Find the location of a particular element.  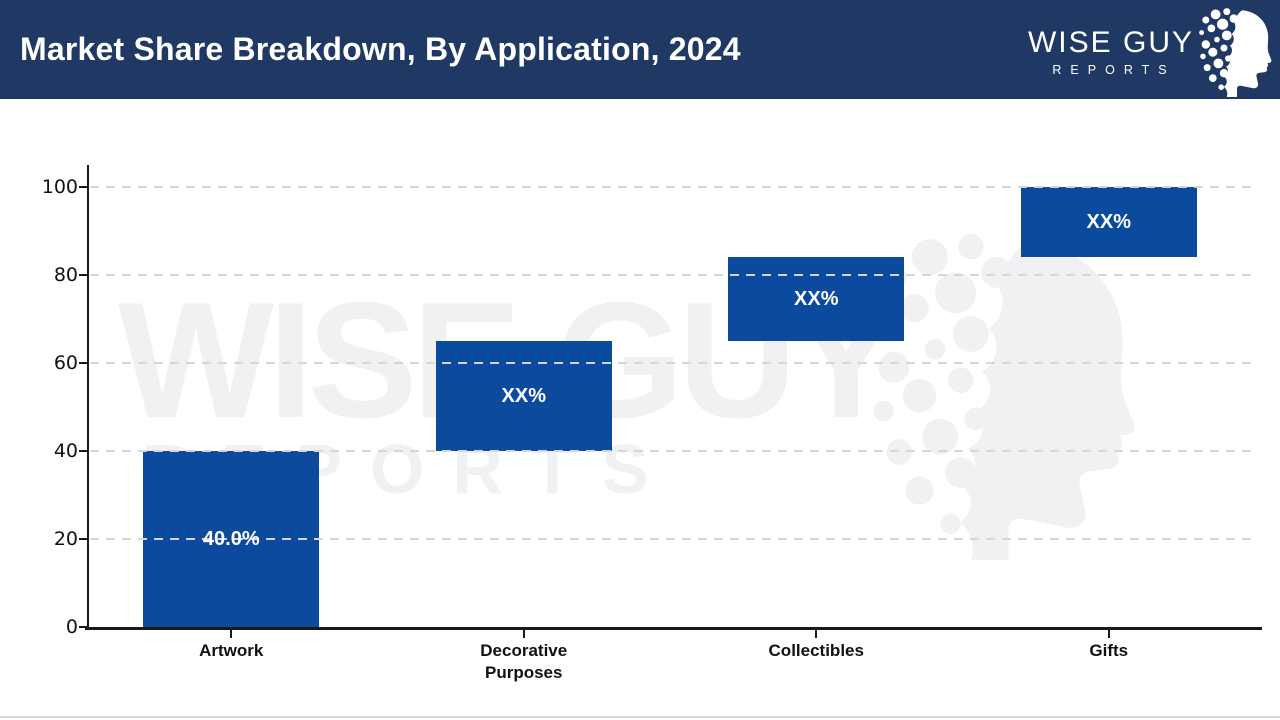

y-tick-label: 0 is located at coordinates (71, 627).